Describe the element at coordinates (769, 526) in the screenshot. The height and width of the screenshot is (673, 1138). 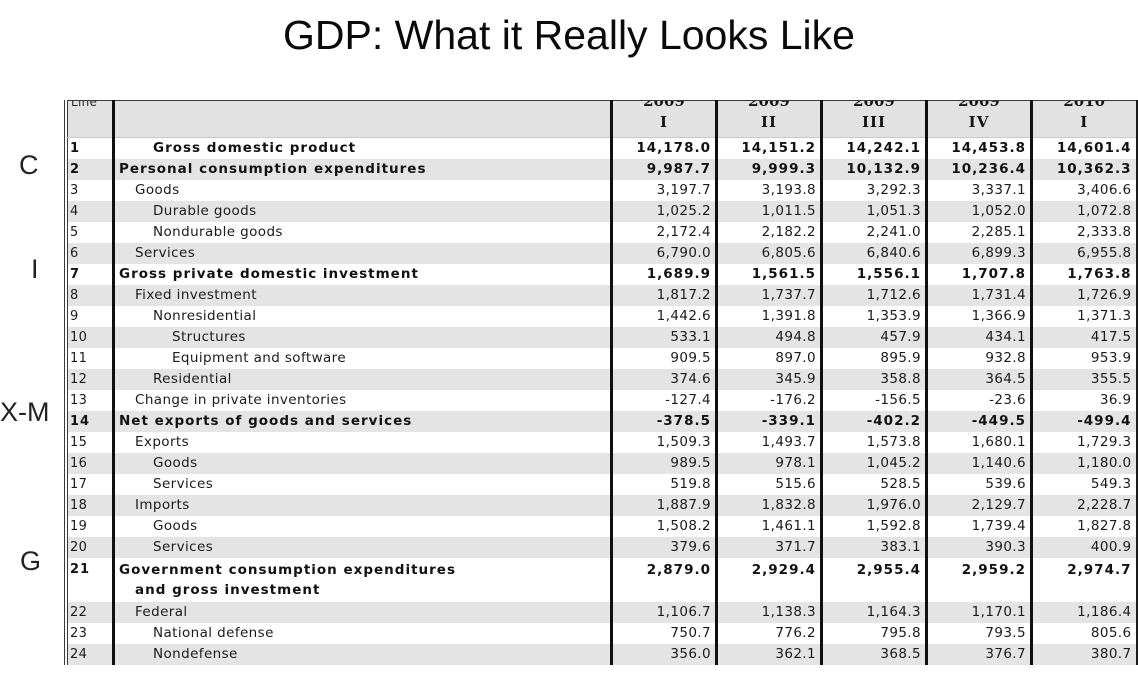
I see `value-cell: 1,461.1` at that location.